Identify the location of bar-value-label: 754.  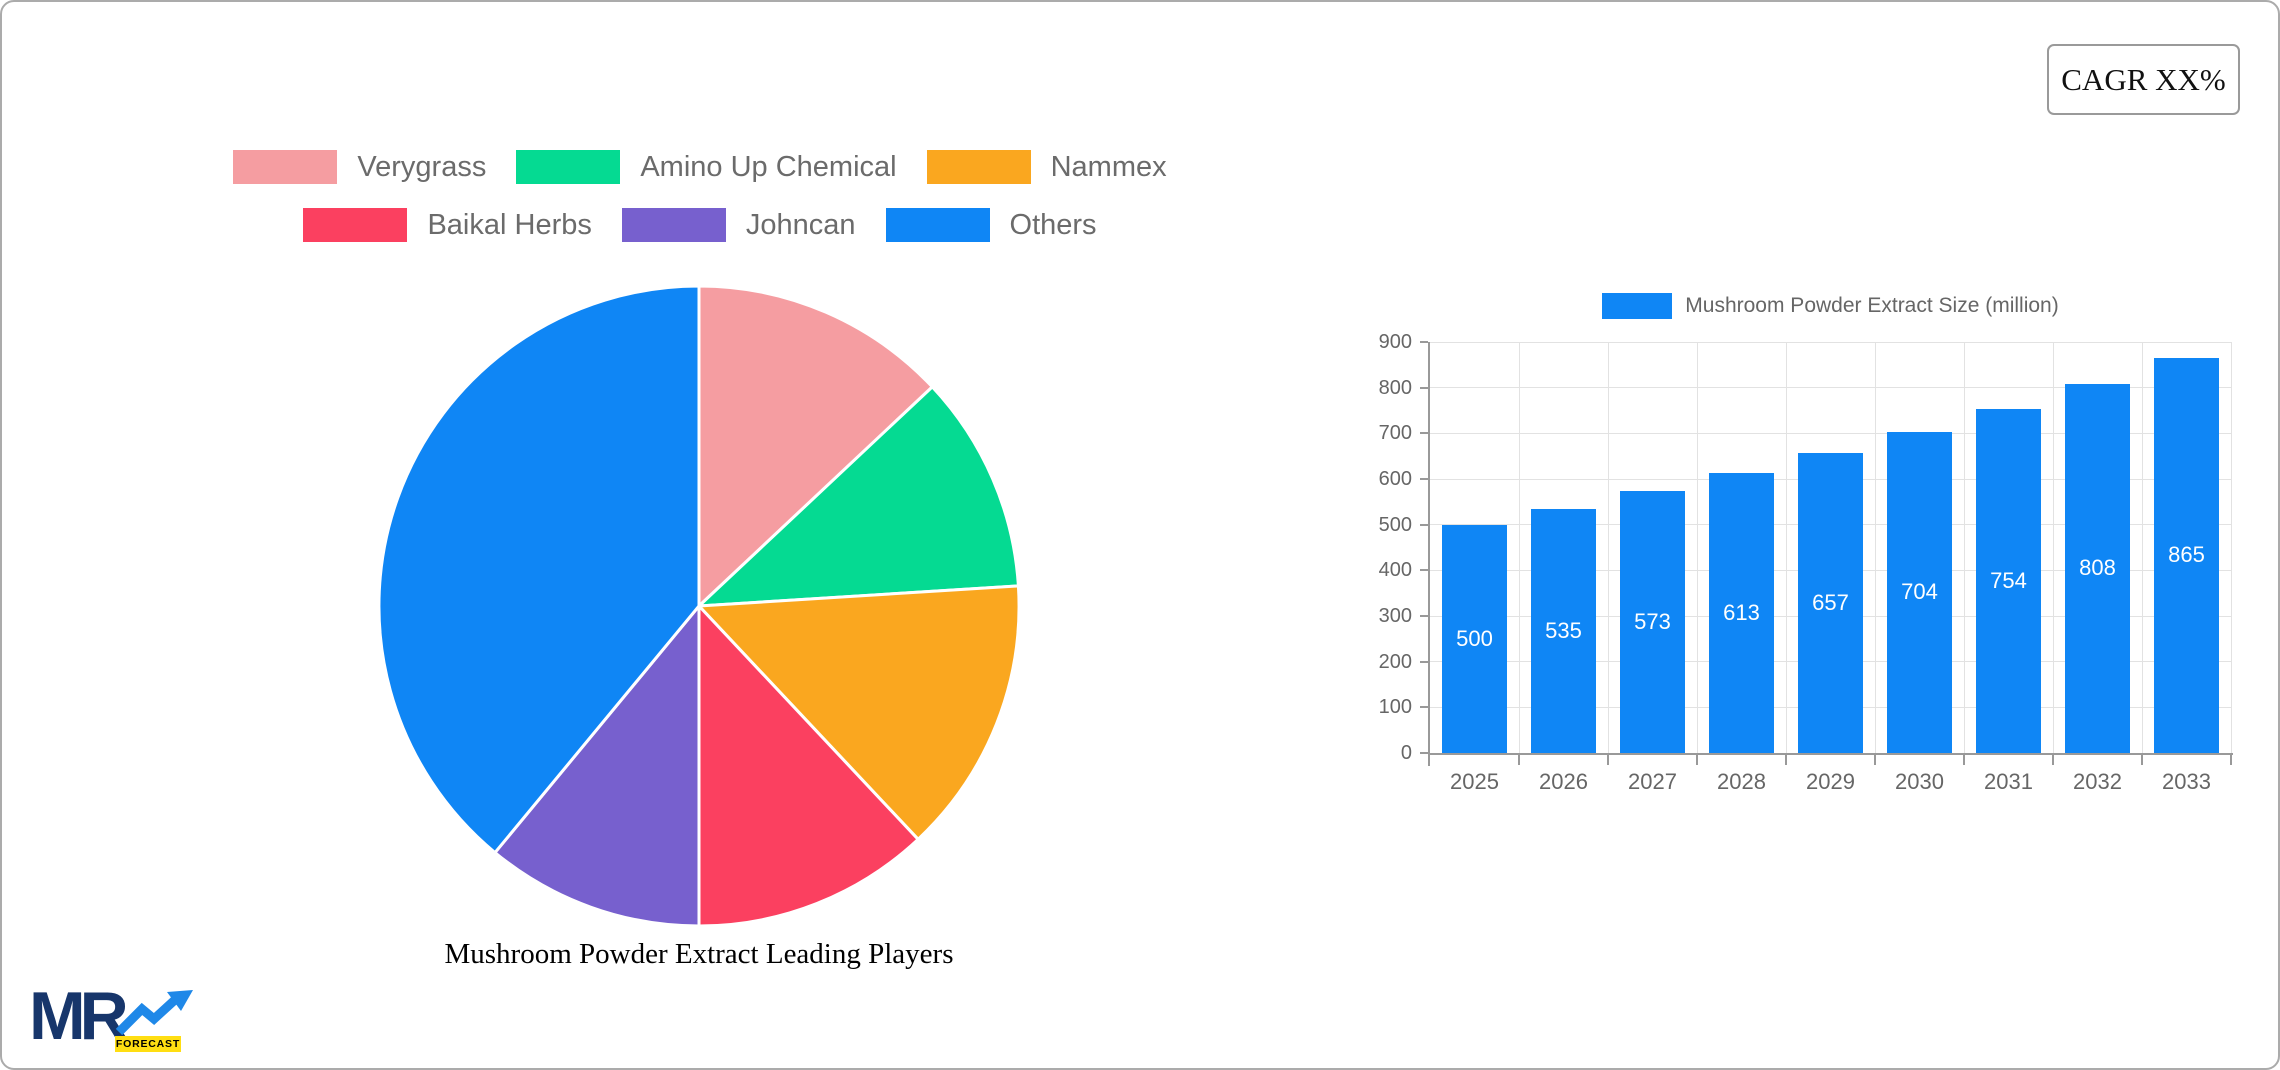
(2008, 580).